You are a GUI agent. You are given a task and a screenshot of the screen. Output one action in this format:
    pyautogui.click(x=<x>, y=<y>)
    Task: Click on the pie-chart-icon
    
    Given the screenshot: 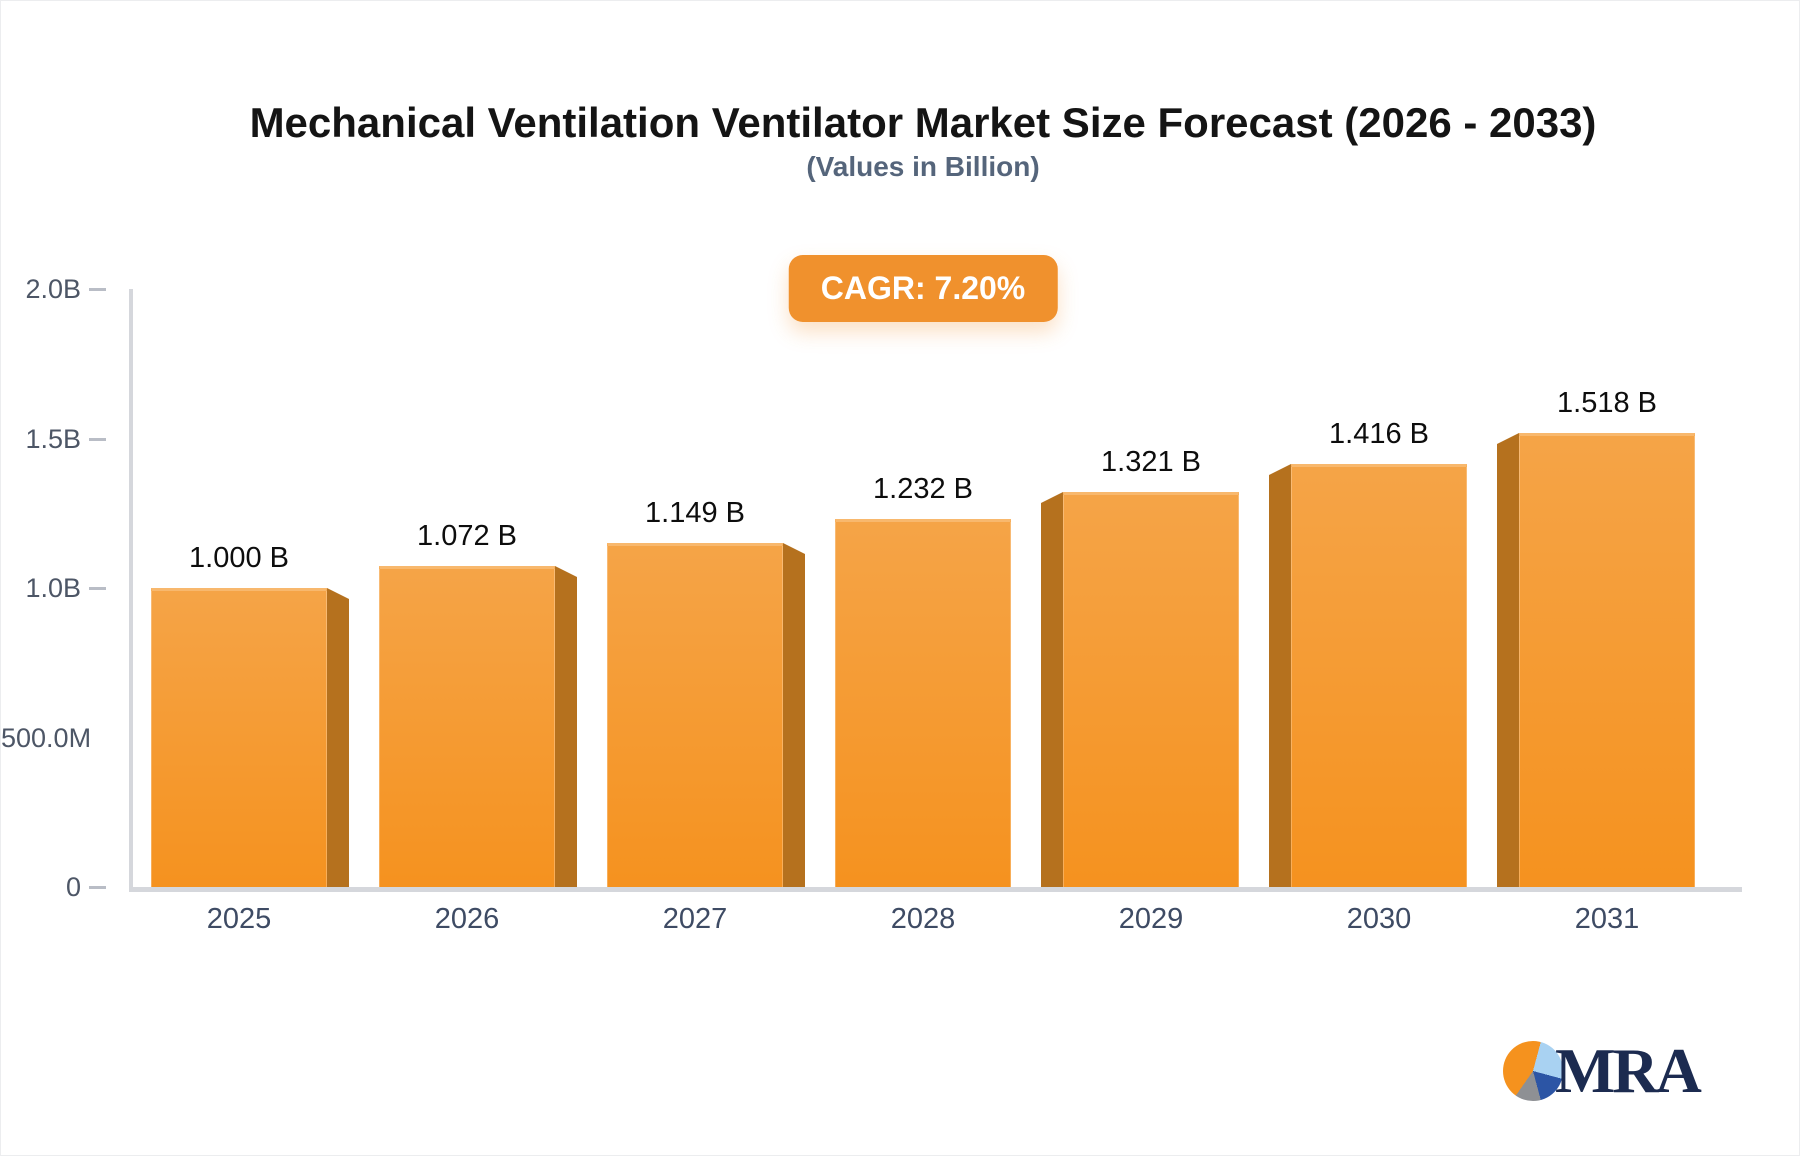 What is the action you would take?
    pyautogui.click(x=1533, y=1071)
    